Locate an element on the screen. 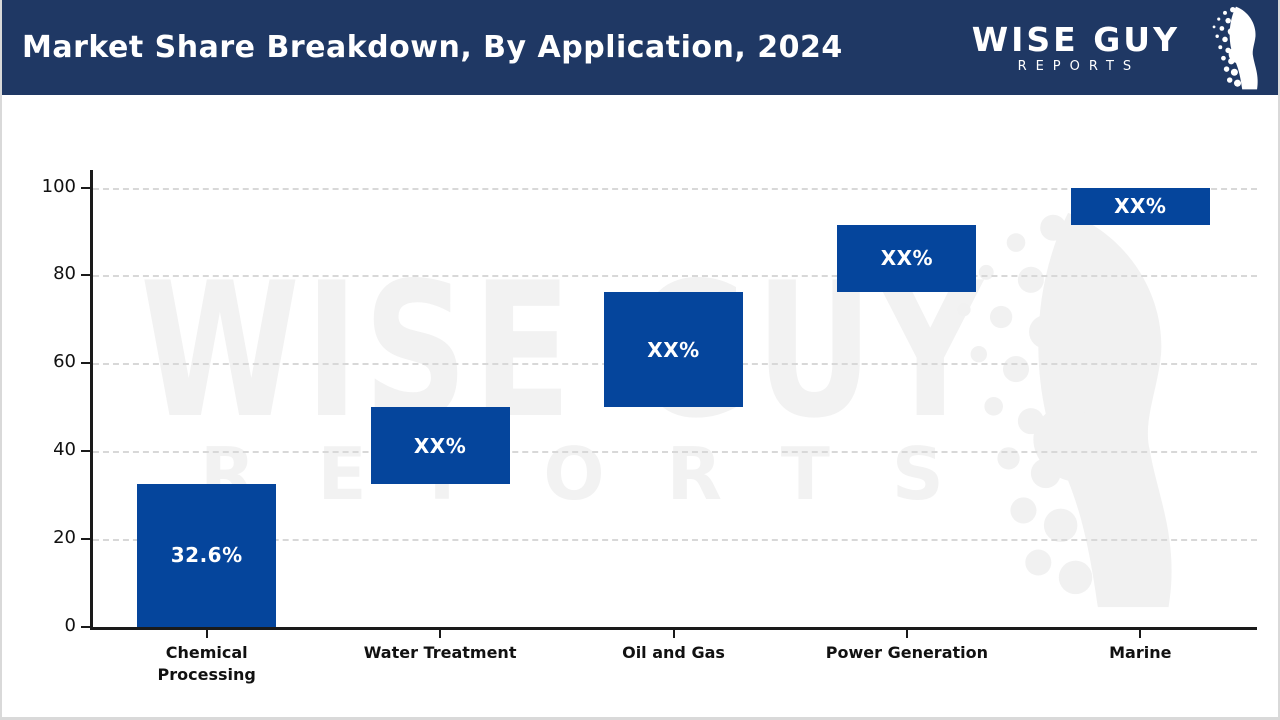 The width and height of the screenshot is (1280, 720). bar-value-label: 32.6% is located at coordinates (206, 555).